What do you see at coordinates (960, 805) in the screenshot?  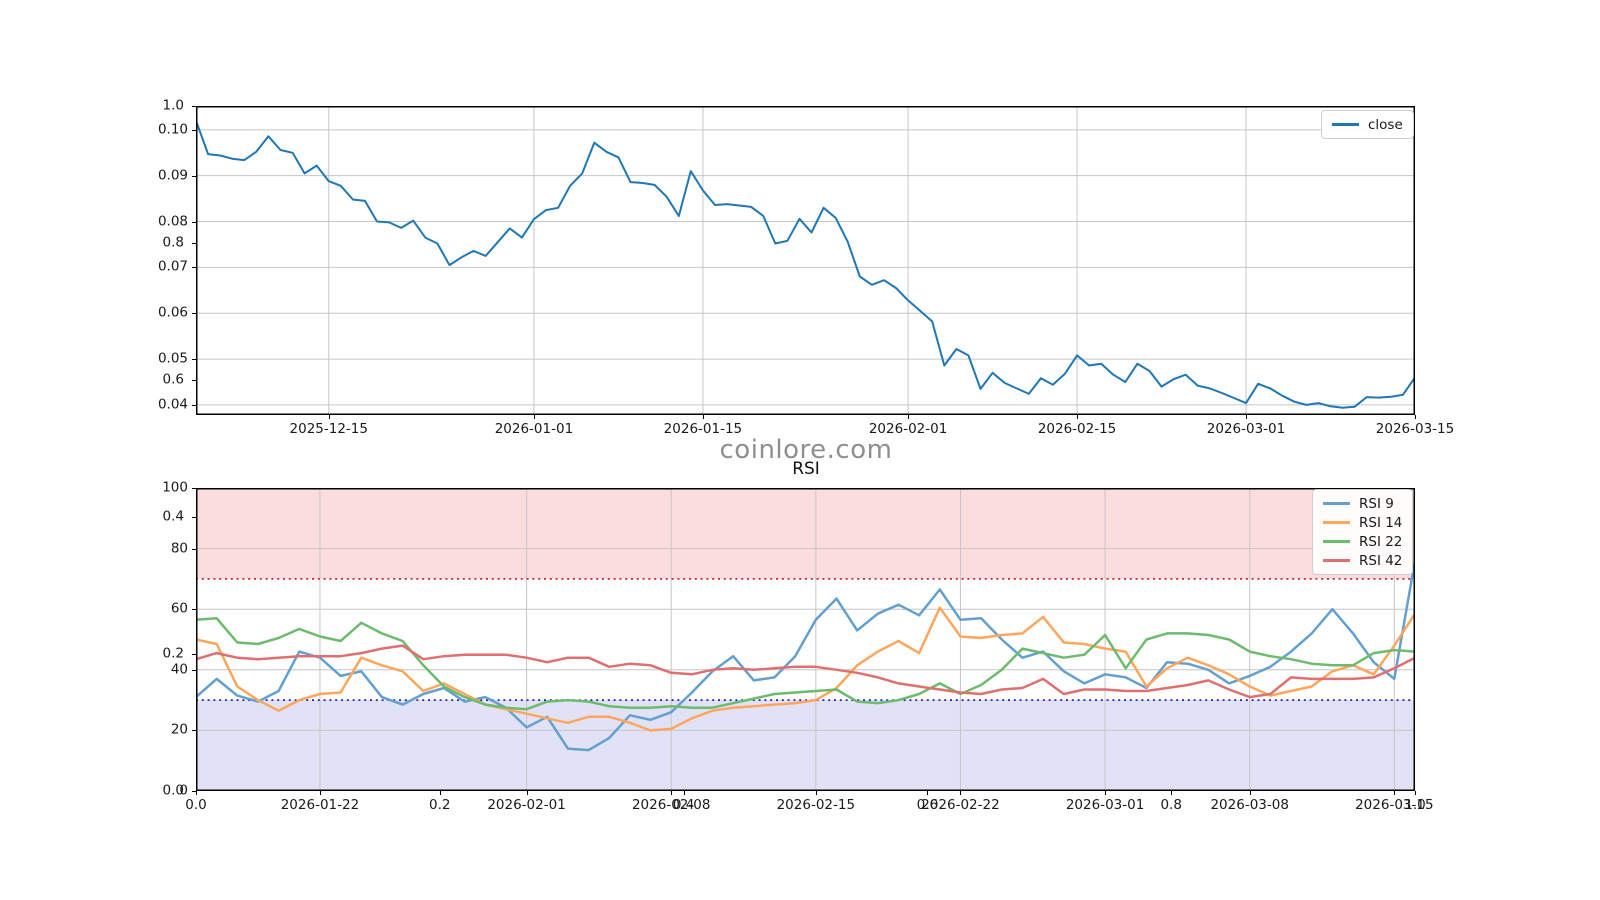 I see `rsi-x-tick-label: 2026-02-22` at bounding box center [960, 805].